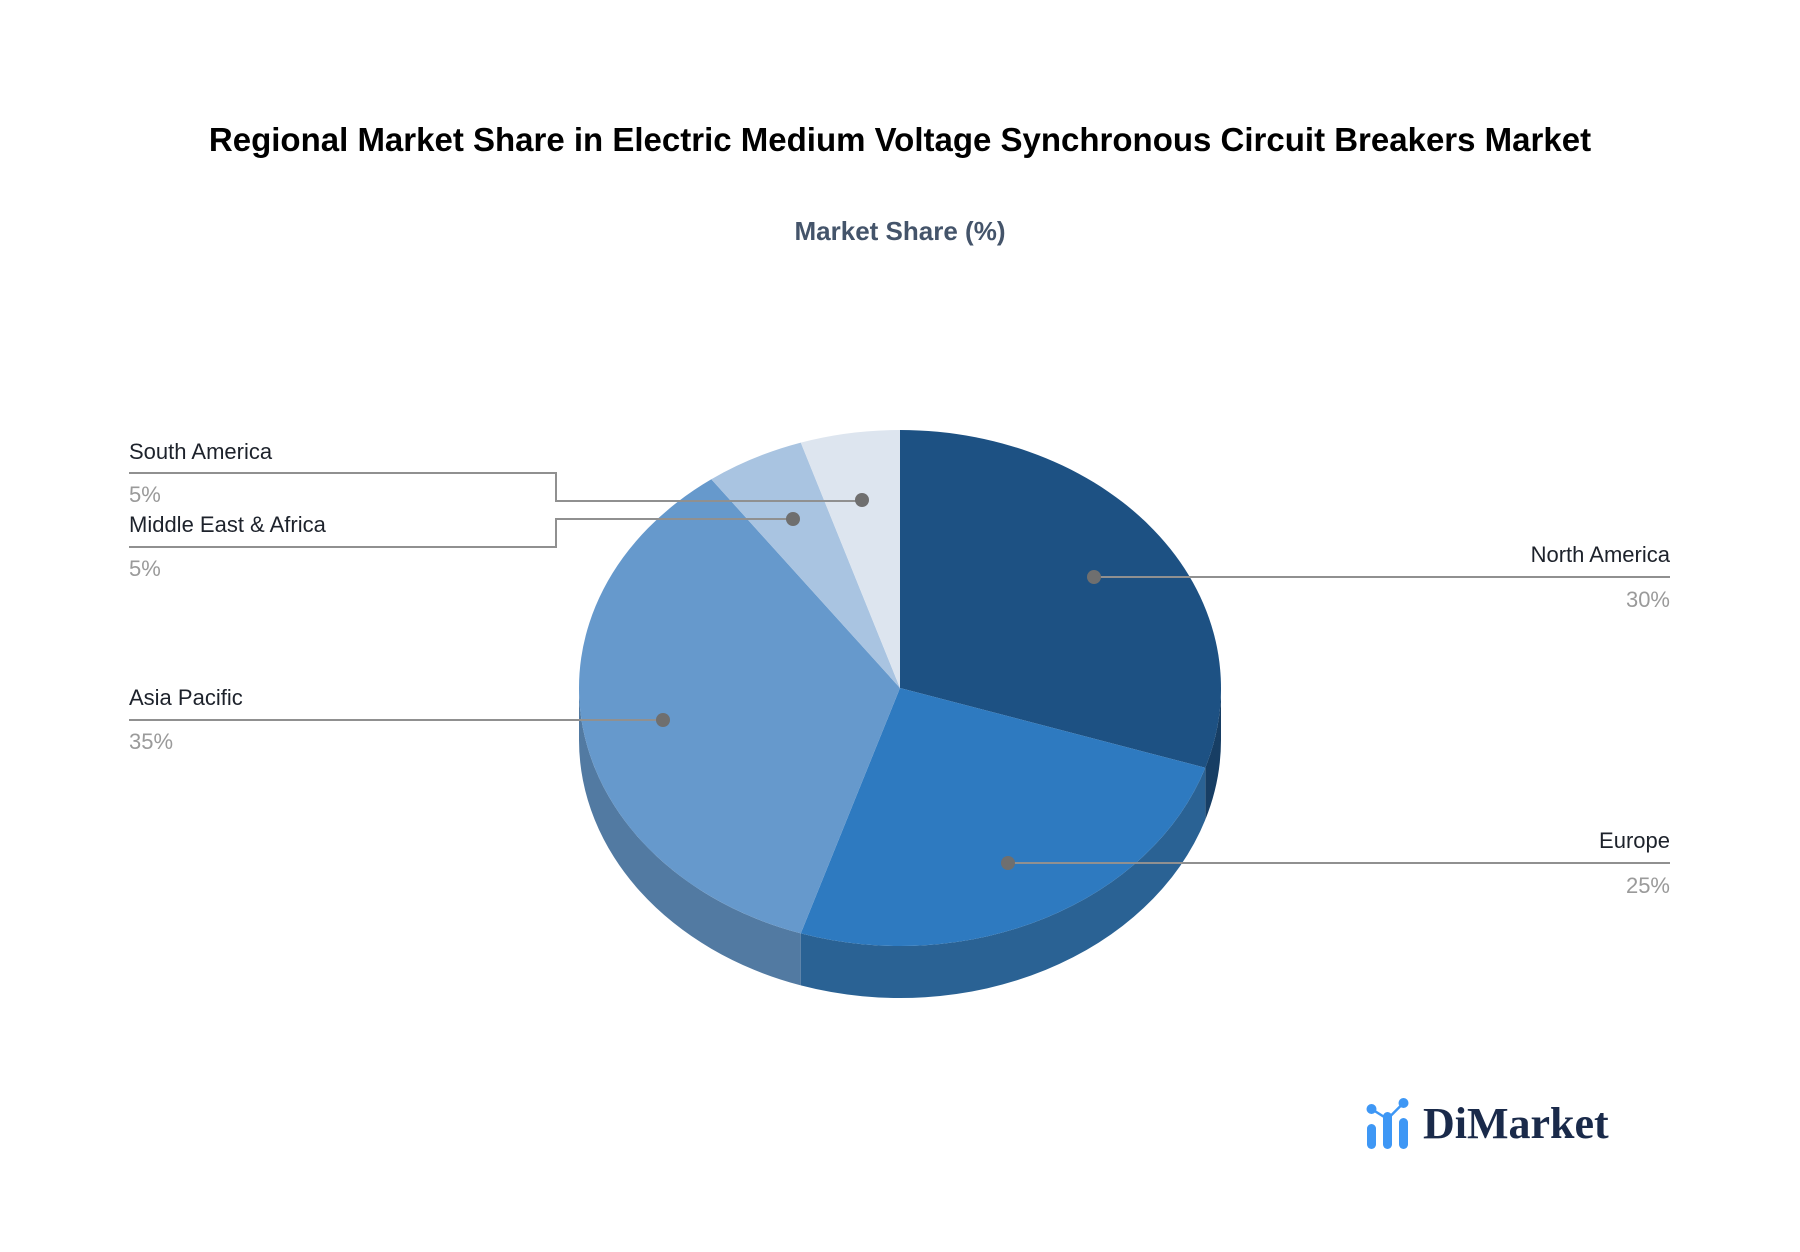 The width and height of the screenshot is (1800, 1252). I want to click on leader-line-south-america, so click(495, 487).